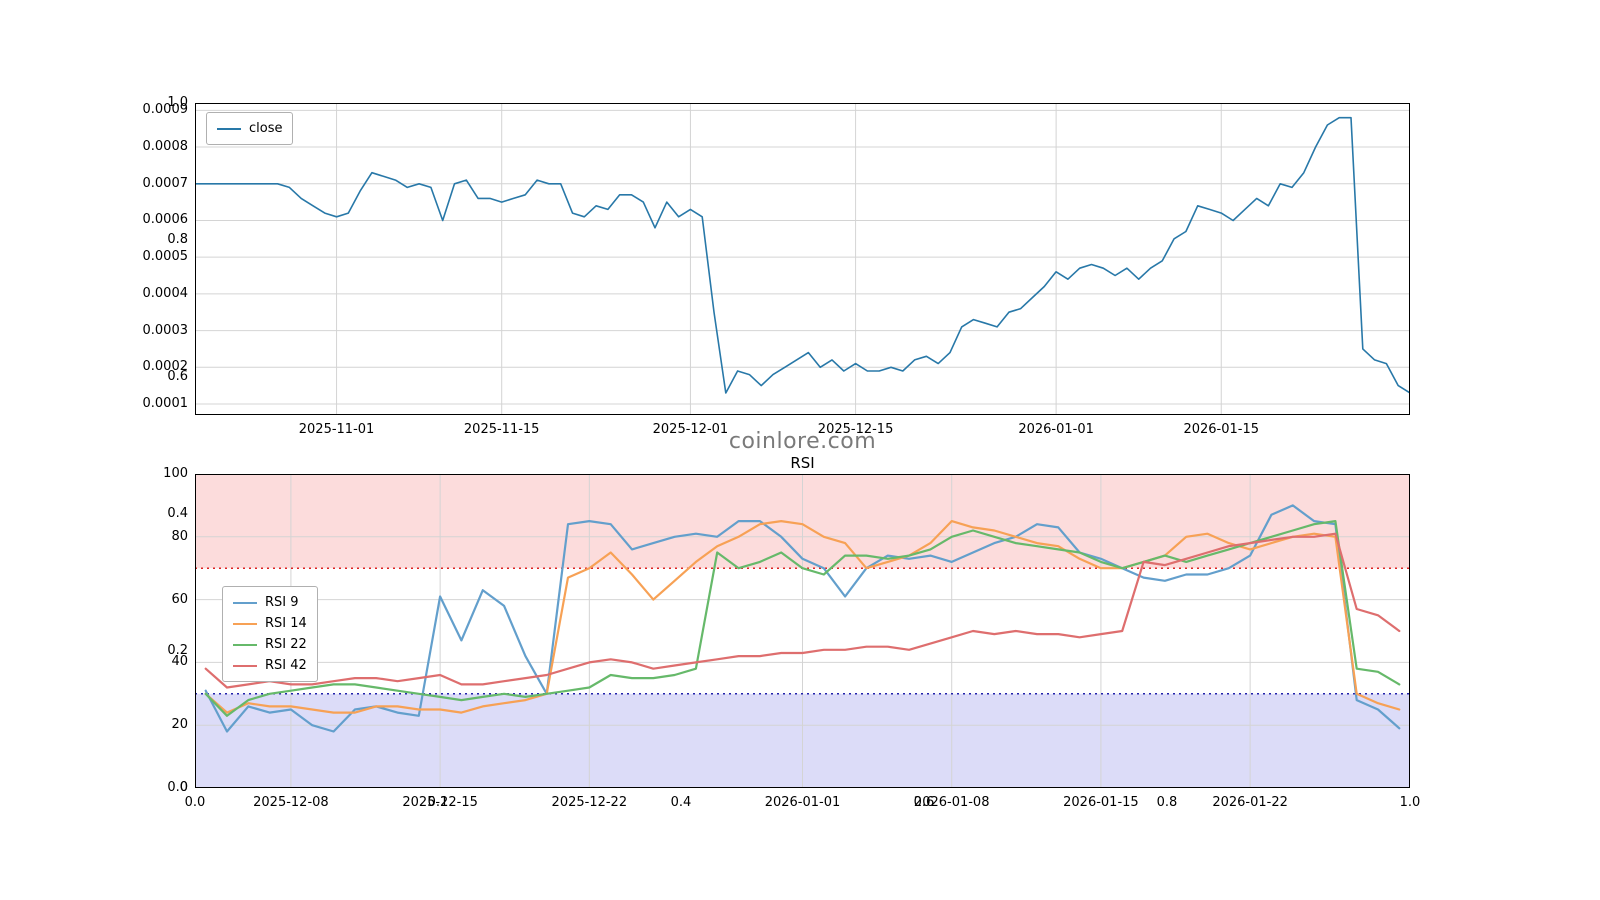  Describe the element at coordinates (177, 513) in the screenshot. I see `y-tick-label: 0.4` at that location.